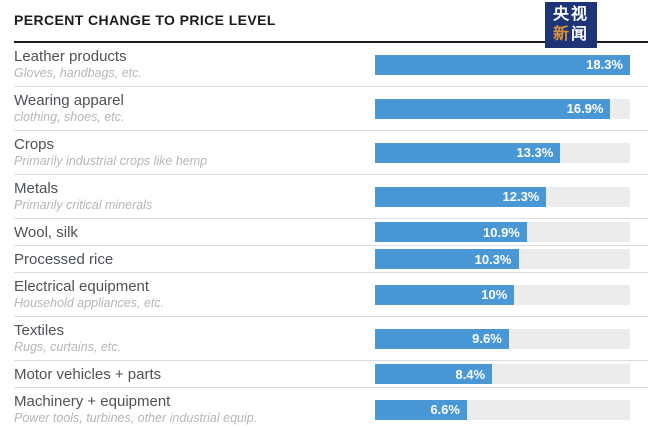  I want to click on bar-column: 12.3%, so click(502, 196).